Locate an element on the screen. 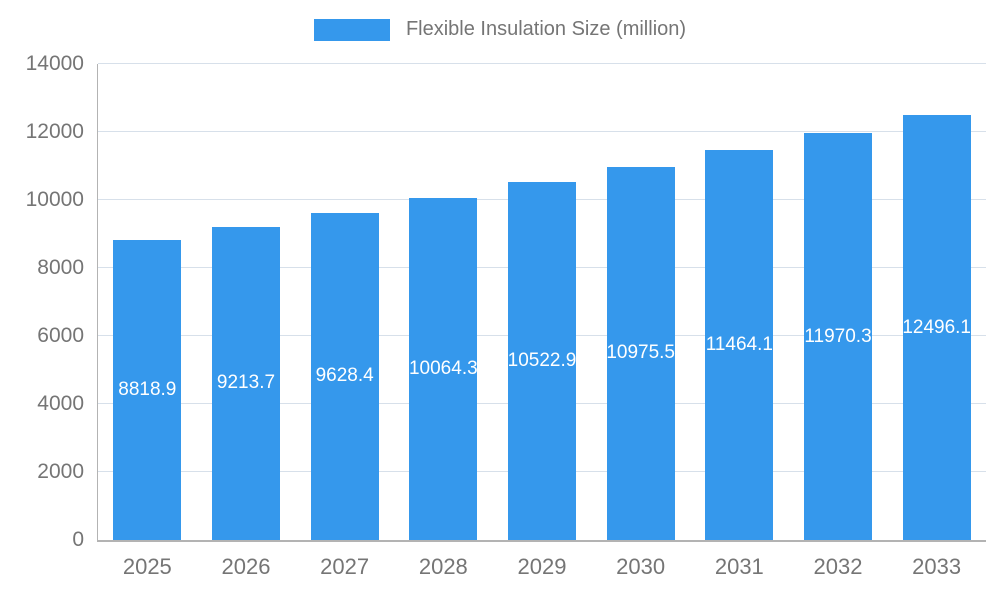  bar: 9213.7 is located at coordinates (245, 383).